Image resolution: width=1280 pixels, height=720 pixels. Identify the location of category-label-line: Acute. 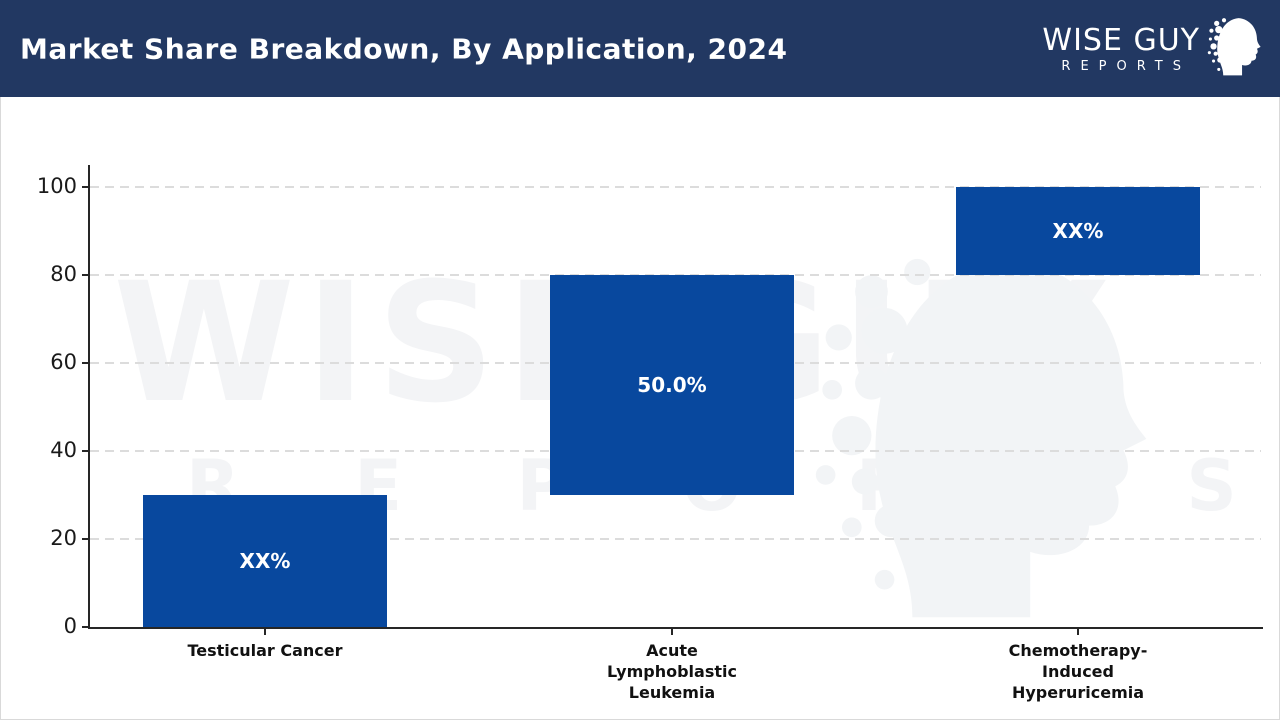
(672, 650).